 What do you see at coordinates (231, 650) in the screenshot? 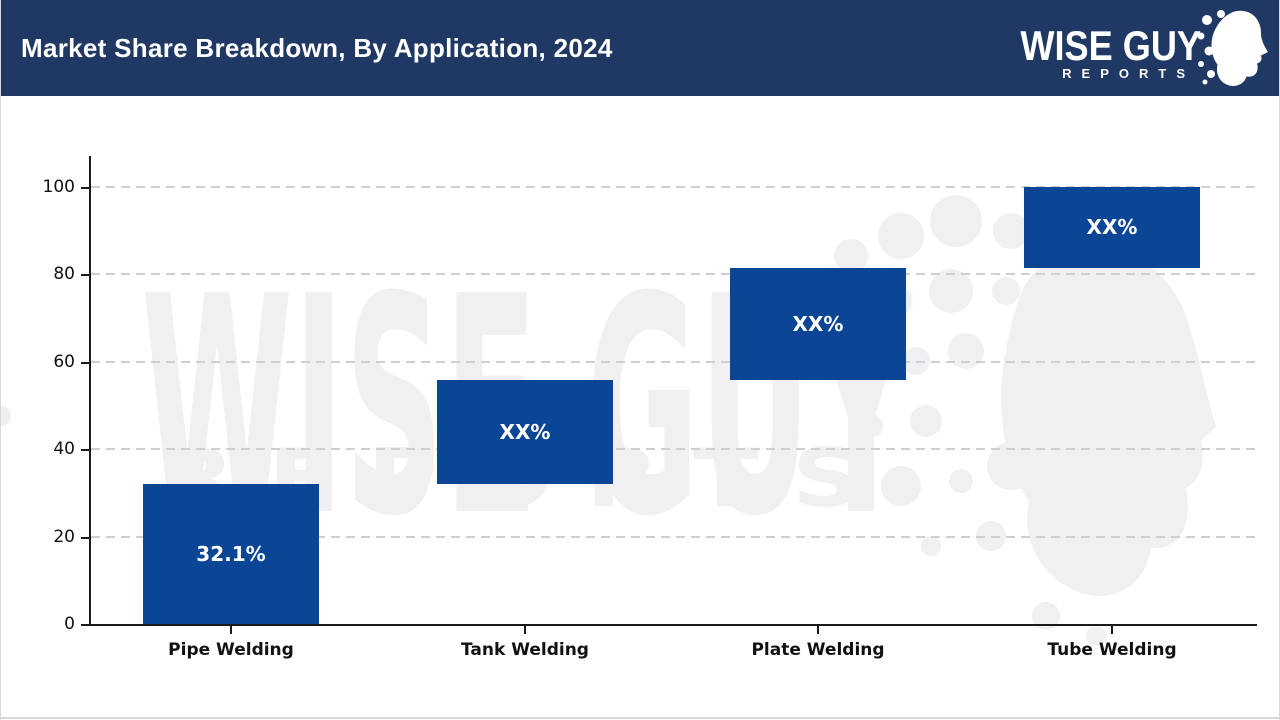
I see `x-category-label-pipe-welding: Pipe Welding` at bounding box center [231, 650].